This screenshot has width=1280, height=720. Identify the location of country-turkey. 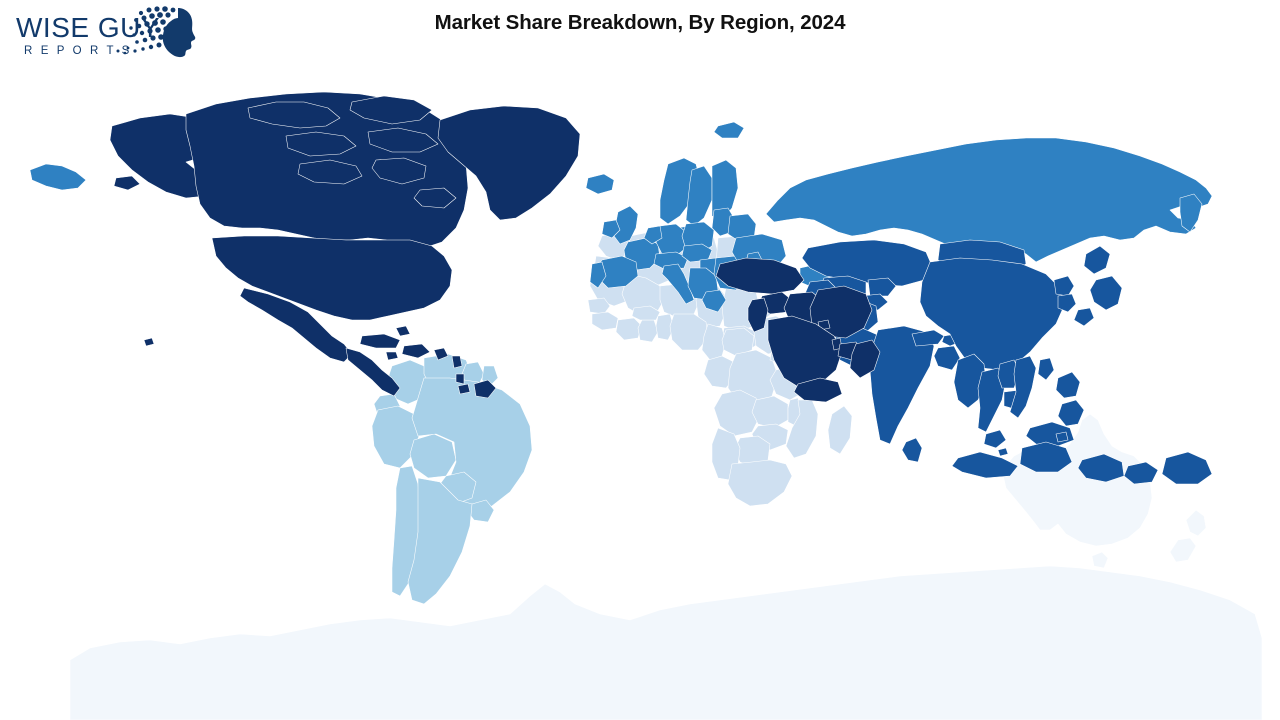
(760, 276).